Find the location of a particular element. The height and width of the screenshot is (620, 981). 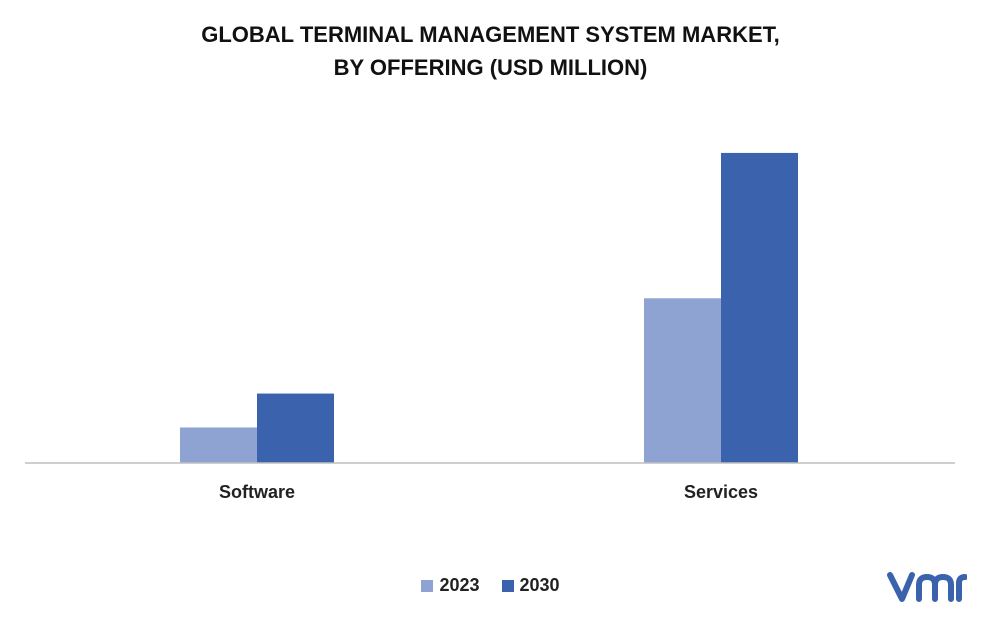

category-label-services: Services is located at coordinates (721, 492).